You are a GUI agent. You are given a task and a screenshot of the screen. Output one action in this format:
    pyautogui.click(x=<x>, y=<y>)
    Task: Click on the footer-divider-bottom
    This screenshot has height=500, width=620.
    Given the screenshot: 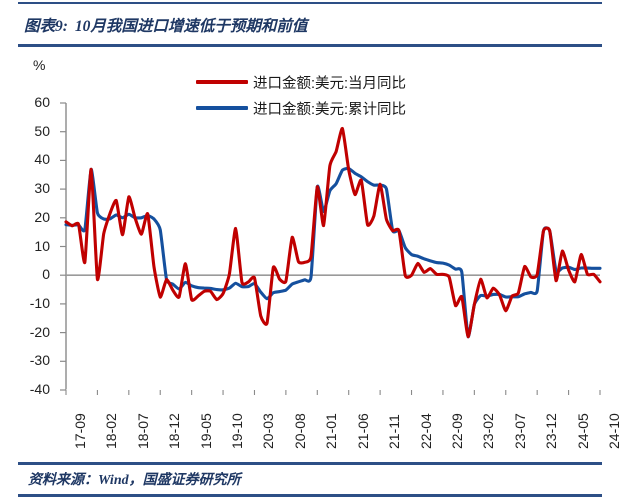 What is the action you would take?
    pyautogui.click(x=310, y=495)
    